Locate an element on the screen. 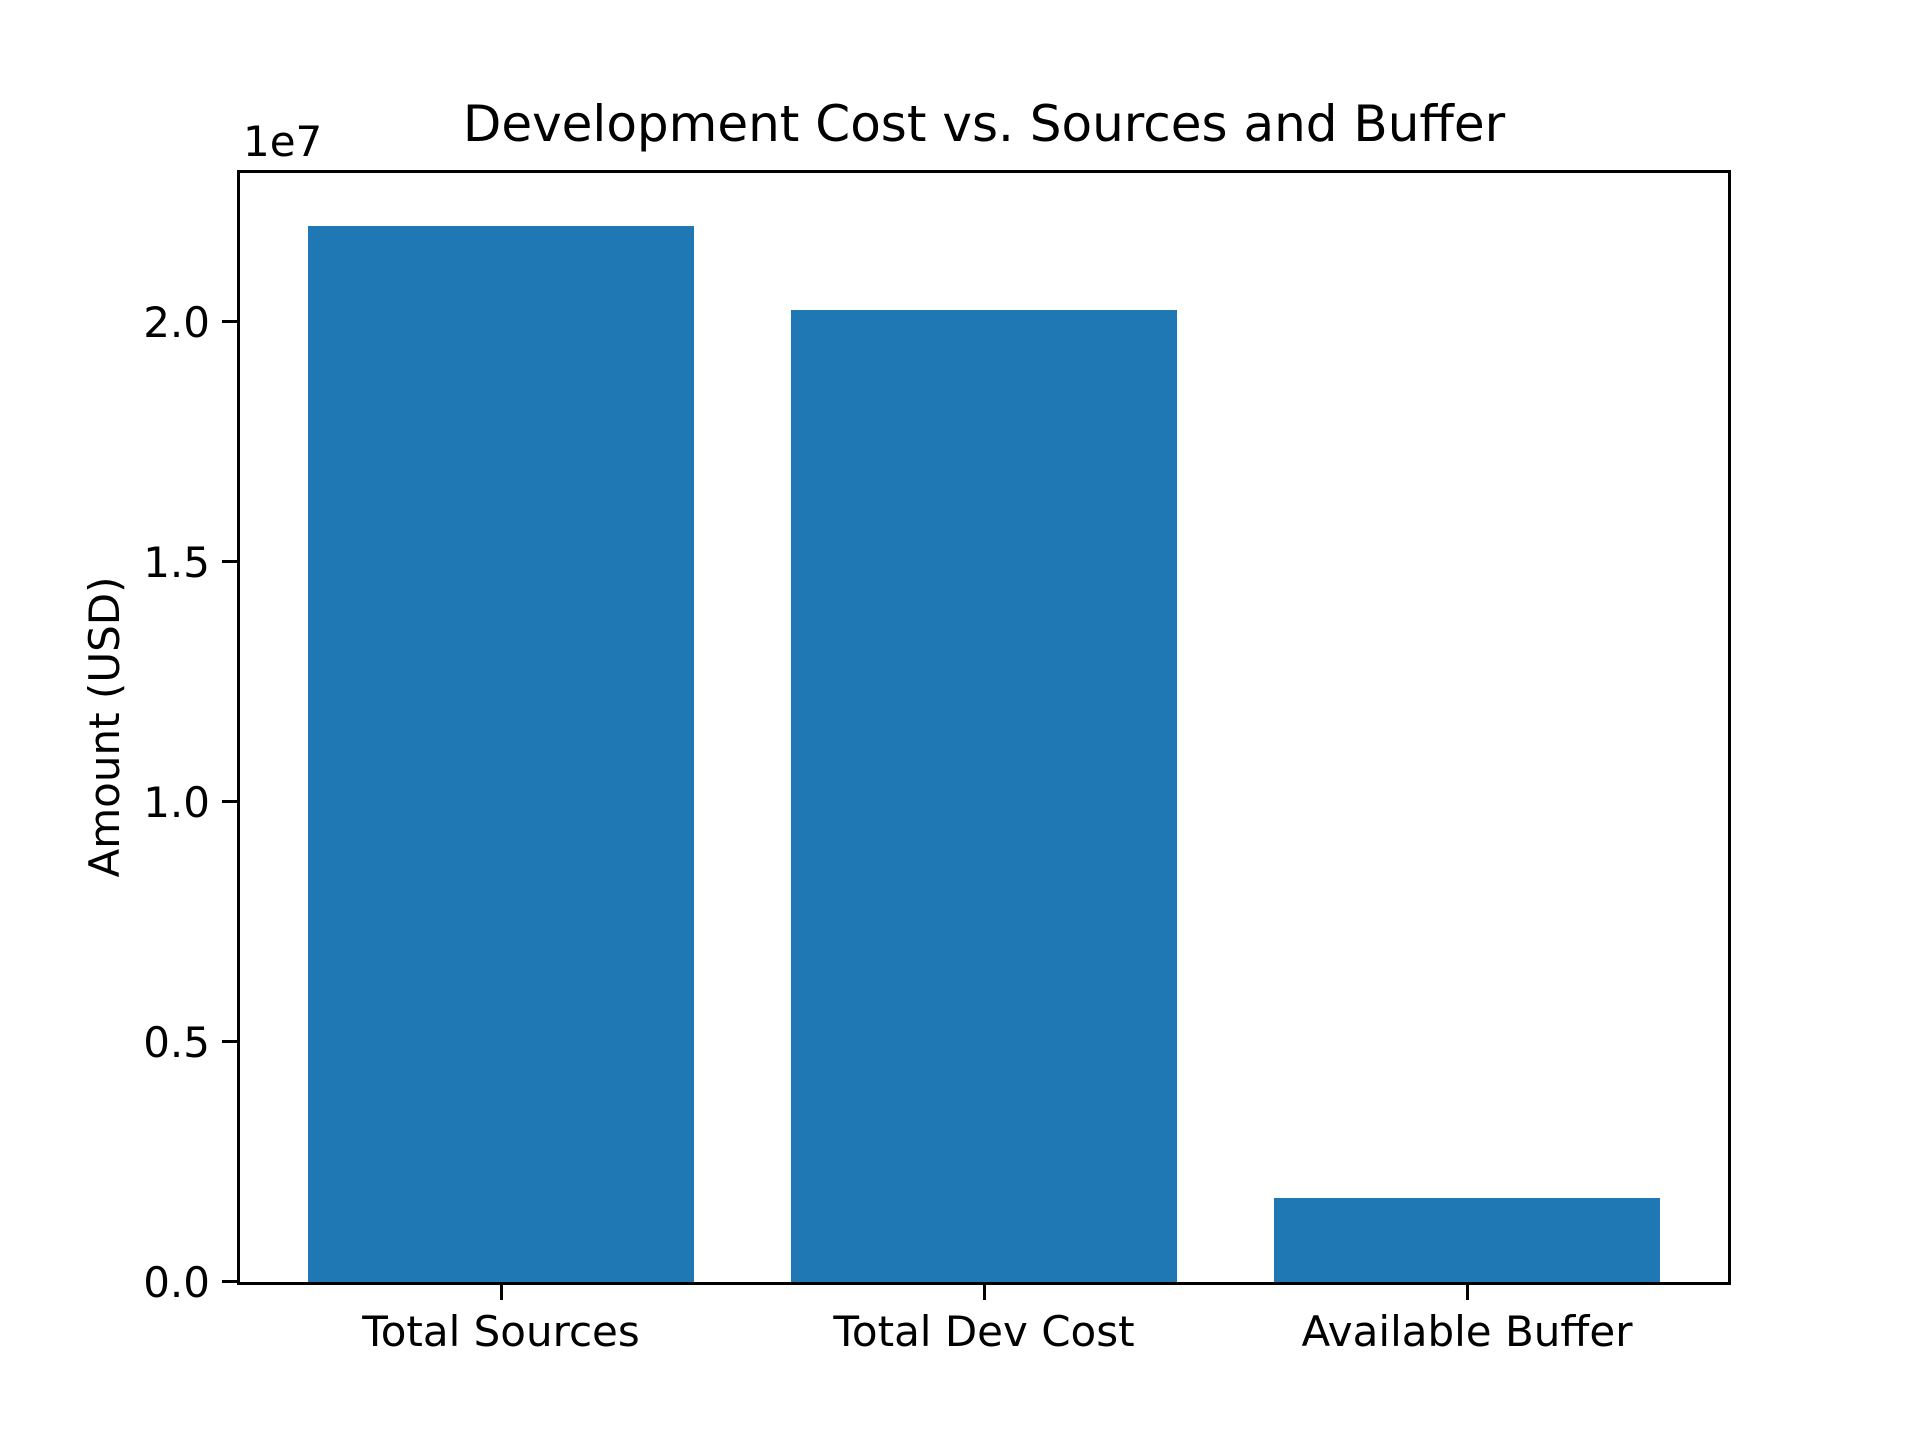 Image resolution: width=1920 pixels, height=1440 pixels. bar-total-sources is located at coordinates (501, 754).